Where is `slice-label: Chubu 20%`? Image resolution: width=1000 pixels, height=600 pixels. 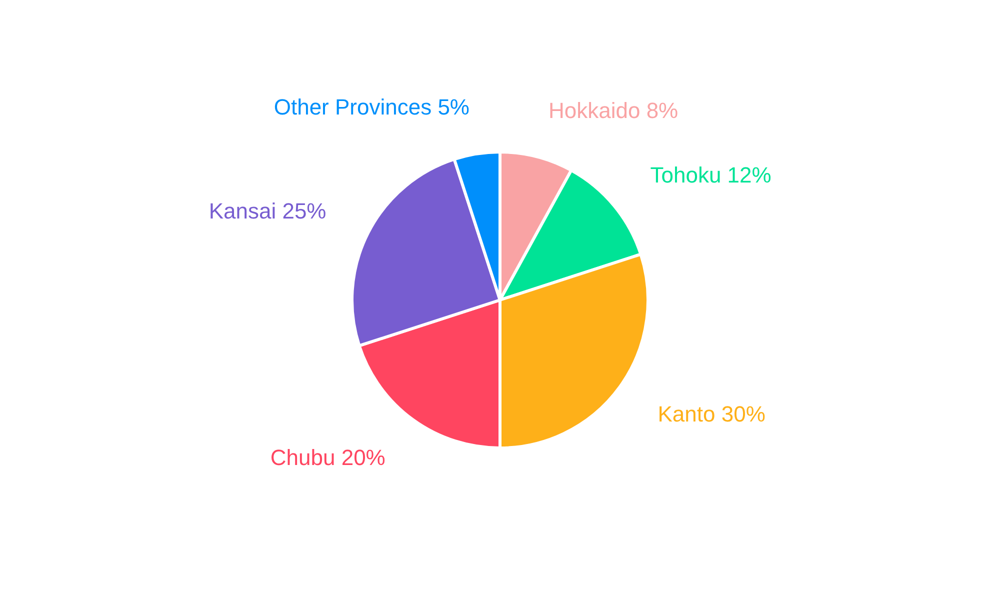
slice-label: Chubu 20% is located at coordinates (328, 457).